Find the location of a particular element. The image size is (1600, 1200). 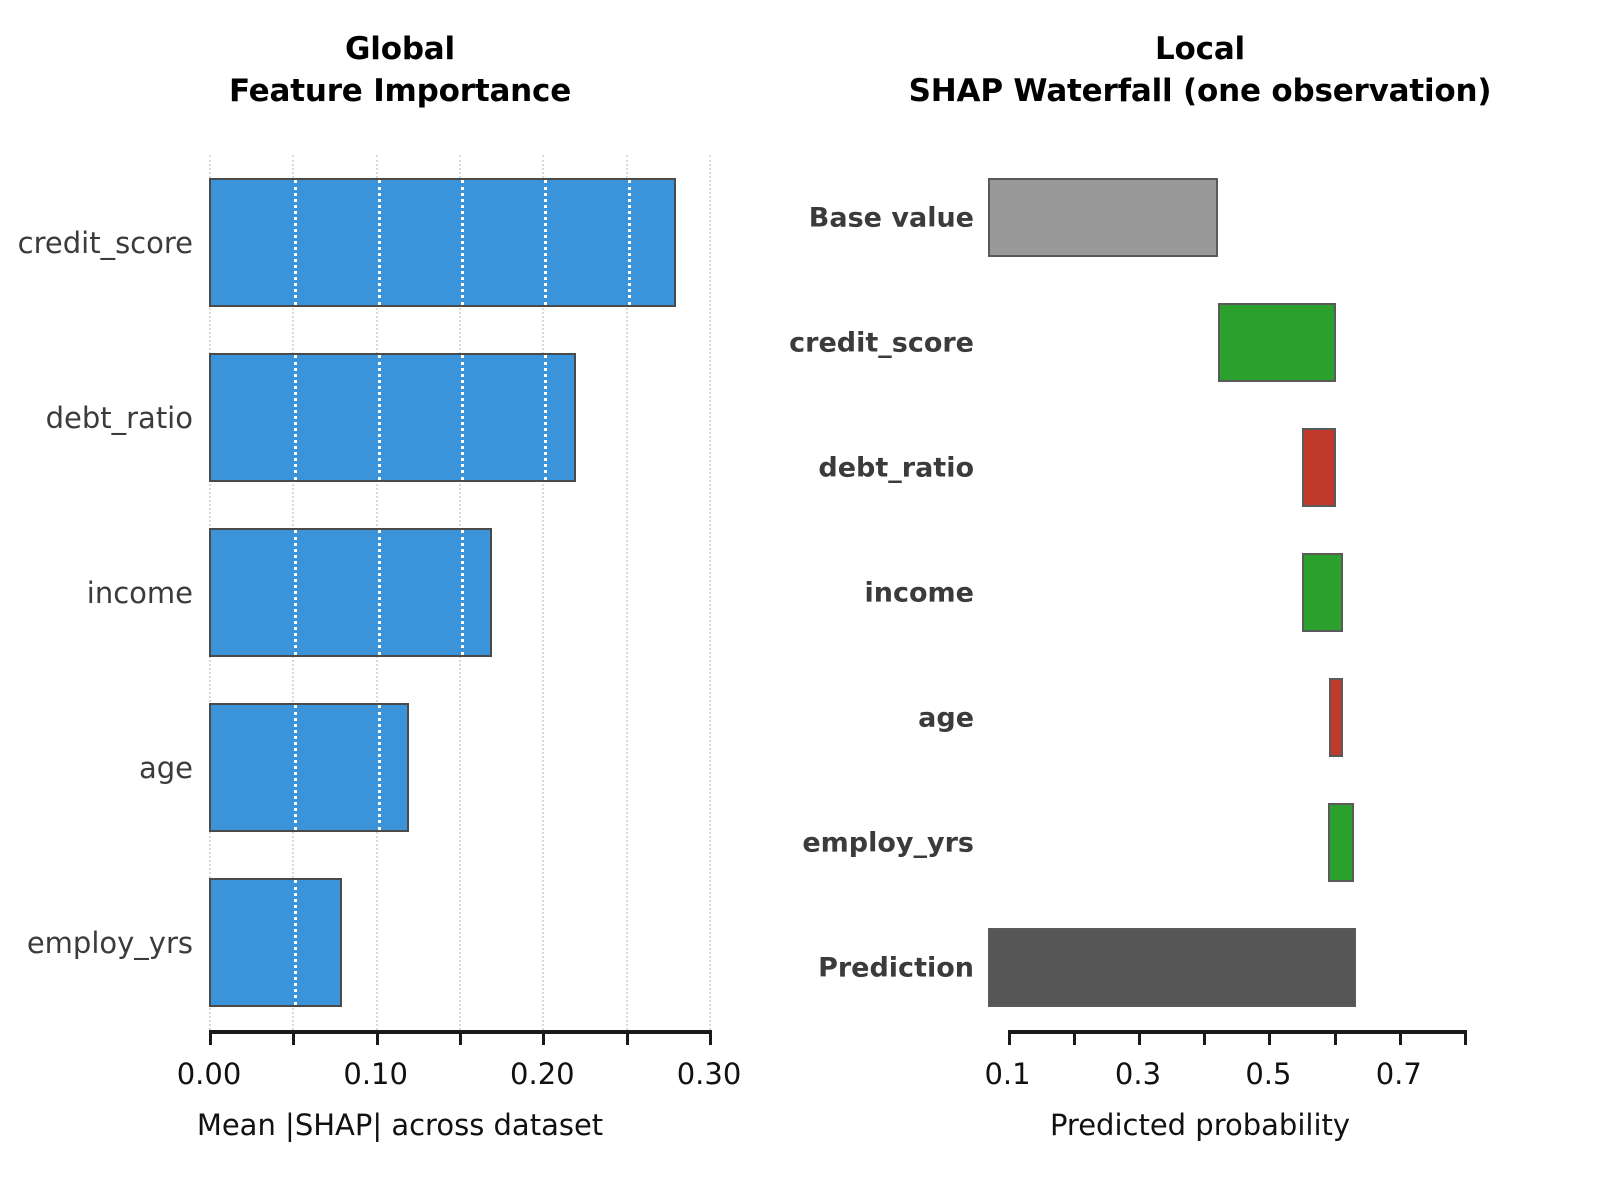

waterfall-bar-prediction is located at coordinates (1172, 967).